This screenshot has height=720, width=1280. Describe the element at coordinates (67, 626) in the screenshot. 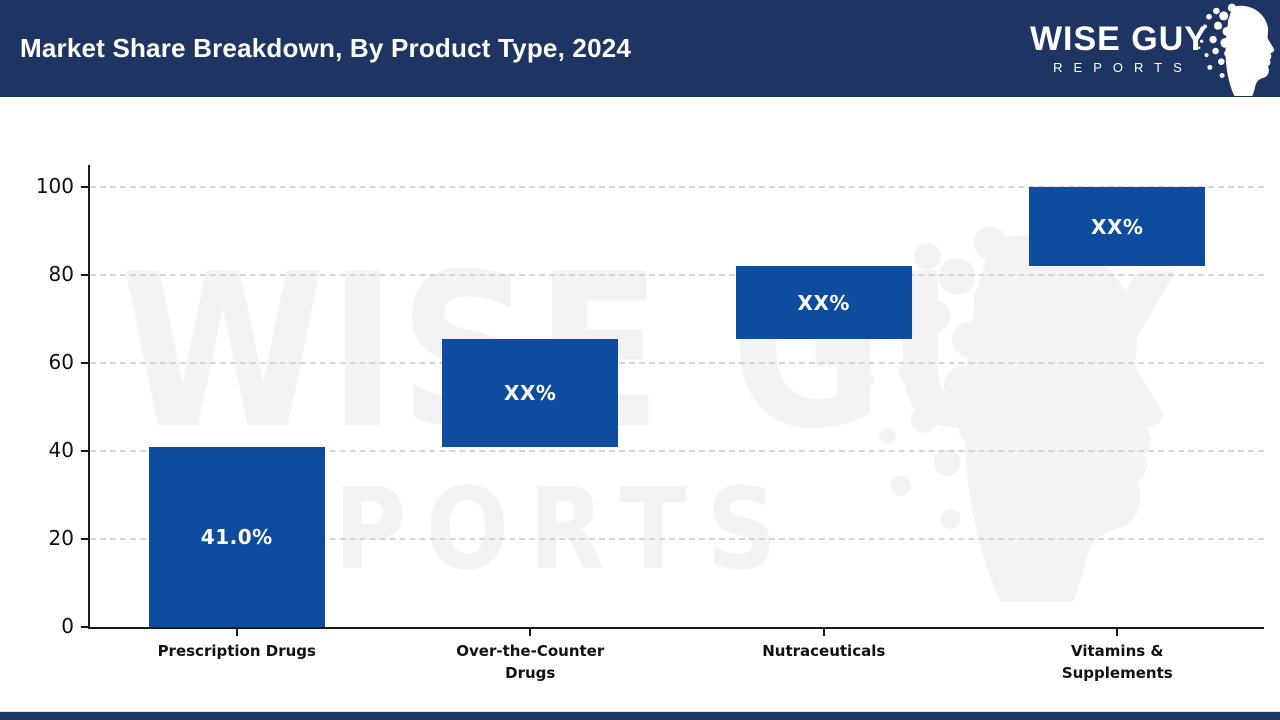

I see `y-tick-label: 0` at that location.